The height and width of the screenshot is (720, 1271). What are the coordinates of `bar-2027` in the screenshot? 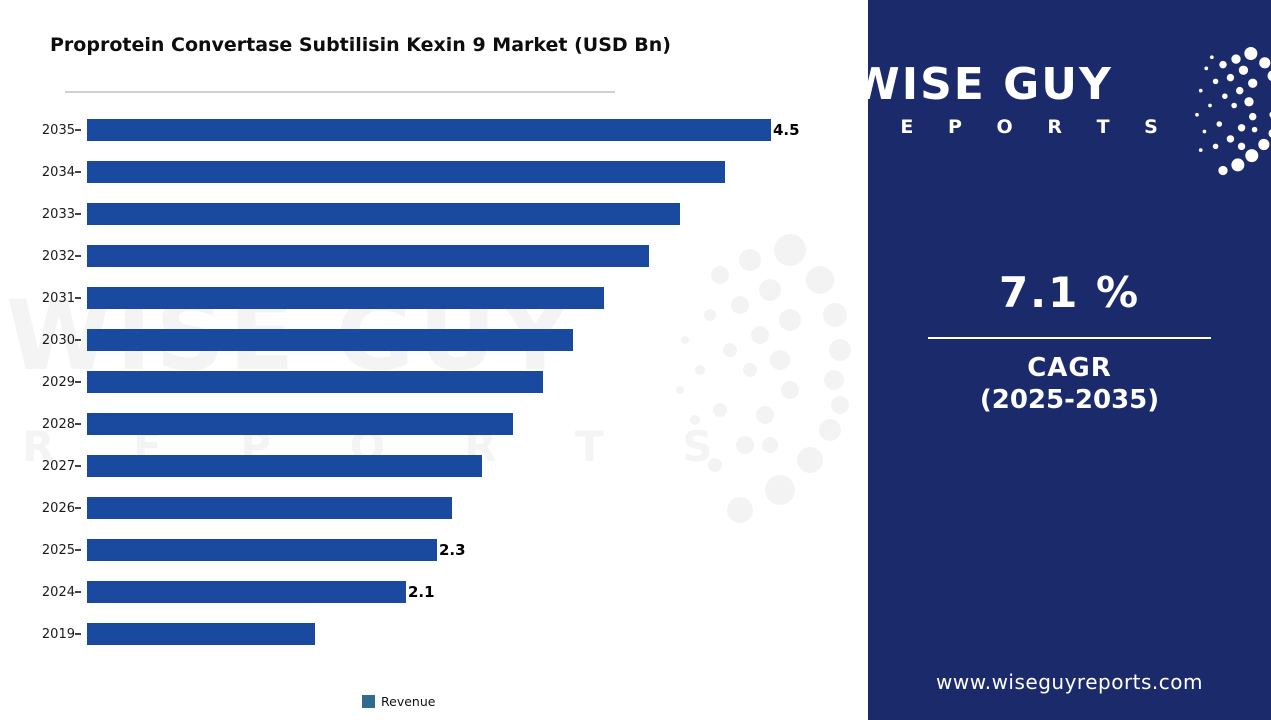 It's located at (284, 466).